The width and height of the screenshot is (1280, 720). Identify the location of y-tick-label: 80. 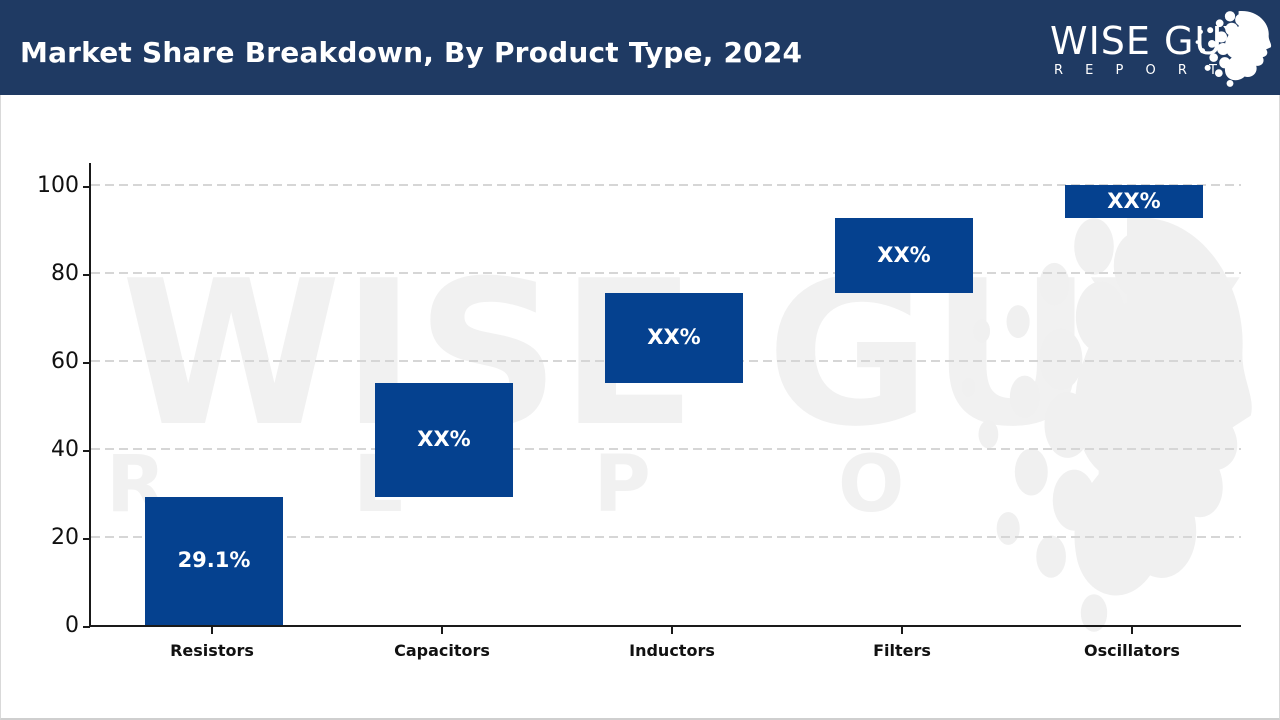
(65, 273).